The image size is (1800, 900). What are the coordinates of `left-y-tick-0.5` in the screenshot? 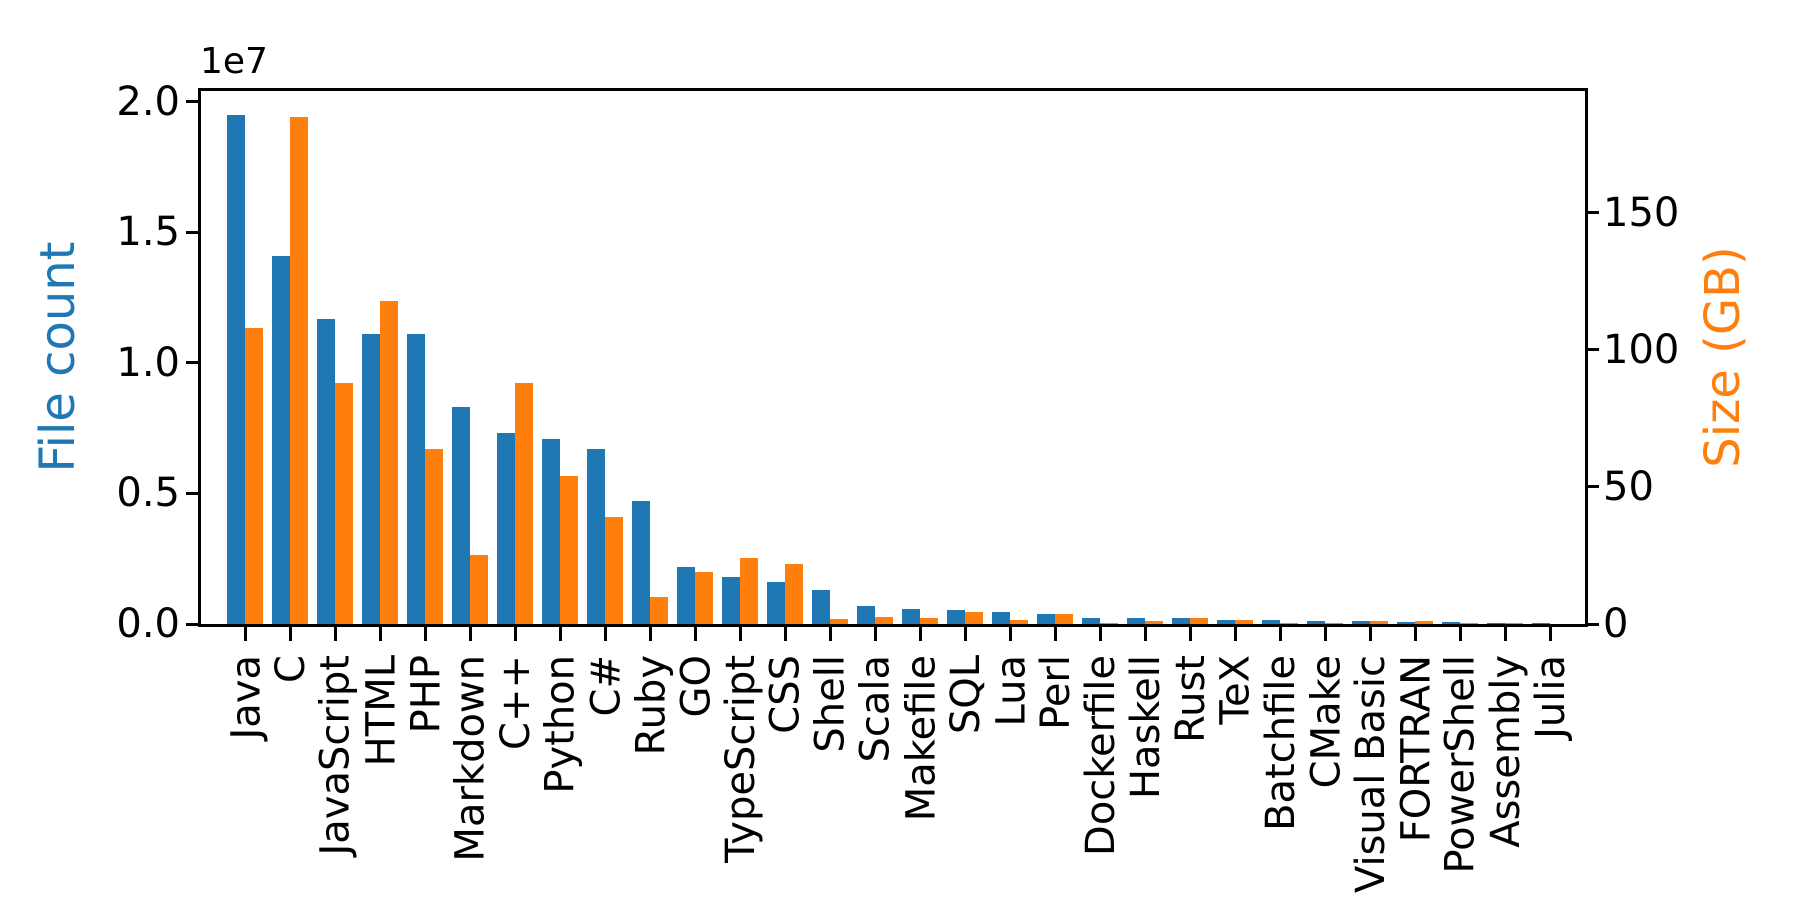 It's located at (193, 493).